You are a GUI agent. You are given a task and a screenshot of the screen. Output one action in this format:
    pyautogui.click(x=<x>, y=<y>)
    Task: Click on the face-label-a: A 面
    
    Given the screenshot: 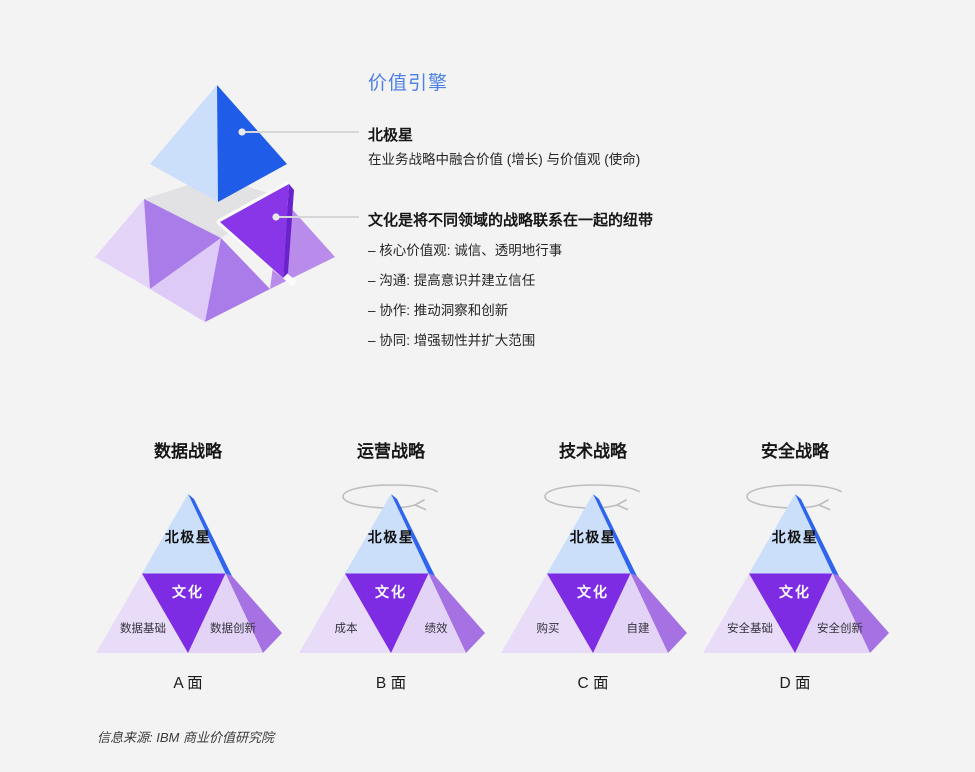 What is the action you would take?
    pyautogui.click(x=188, y=683)
    